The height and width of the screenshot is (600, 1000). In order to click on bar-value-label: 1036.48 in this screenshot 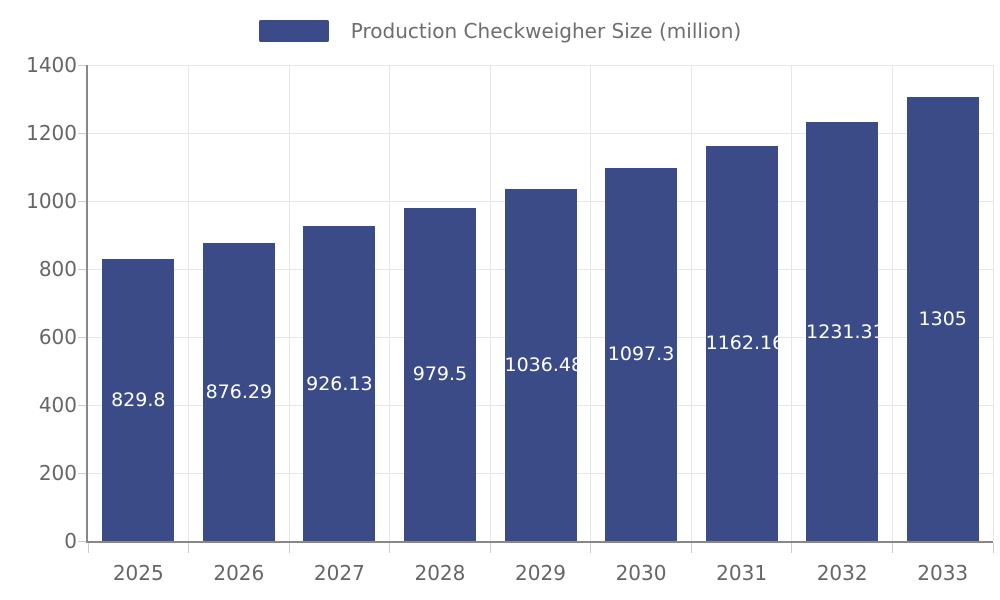, I will do `click(540, 364)`.